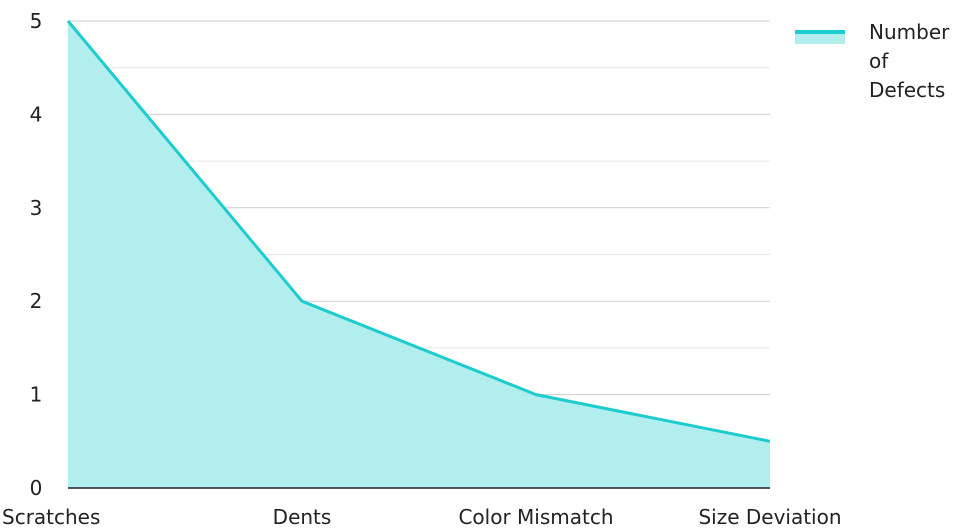  Describe the element at coordinates (36, 301) in the screenshot. I see `y-tick-label: 2` at that location.